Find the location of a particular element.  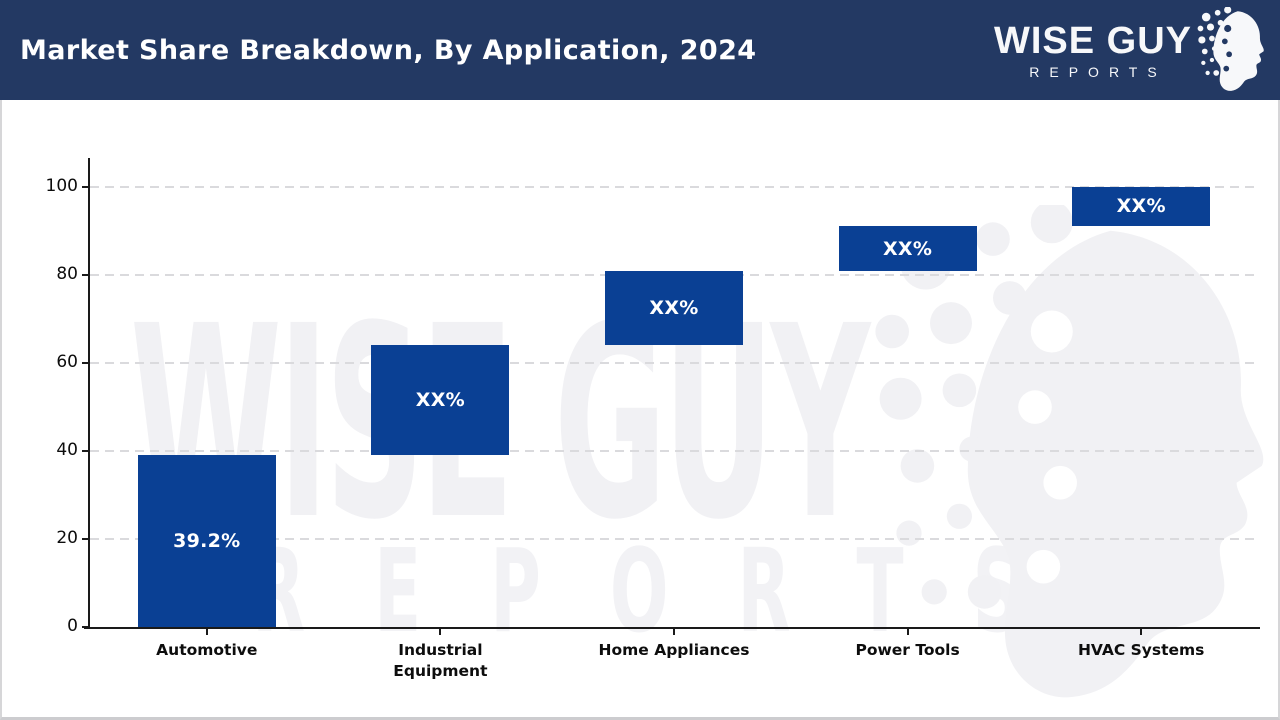

logo-wordmark-sub: REPORTS is located at coordinates (1098, 71).